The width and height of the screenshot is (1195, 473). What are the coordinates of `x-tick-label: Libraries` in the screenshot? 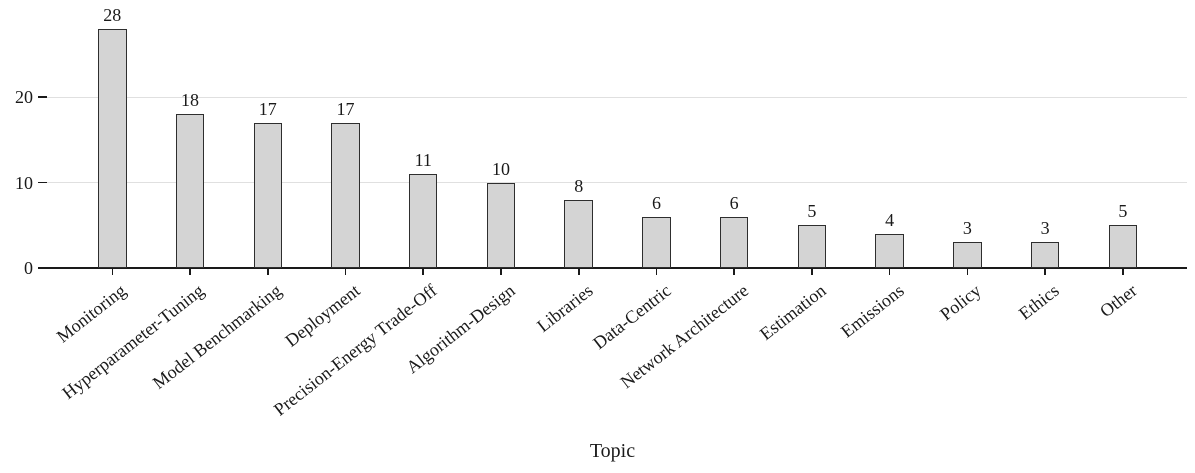 It's located at (564, 308).